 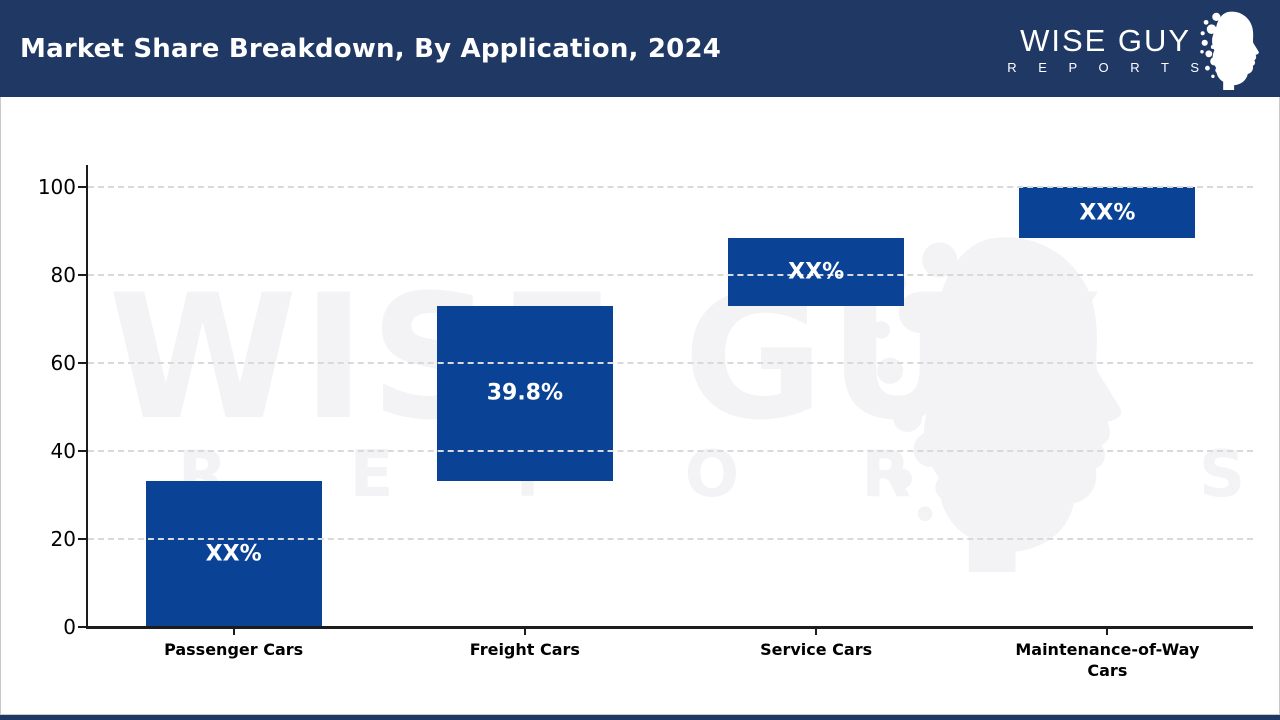 What do you see at coordinates (1106, 40) in the screenshot?
I see `logo-wordmark: WISE GUY` at bounding box center [1106, 40].